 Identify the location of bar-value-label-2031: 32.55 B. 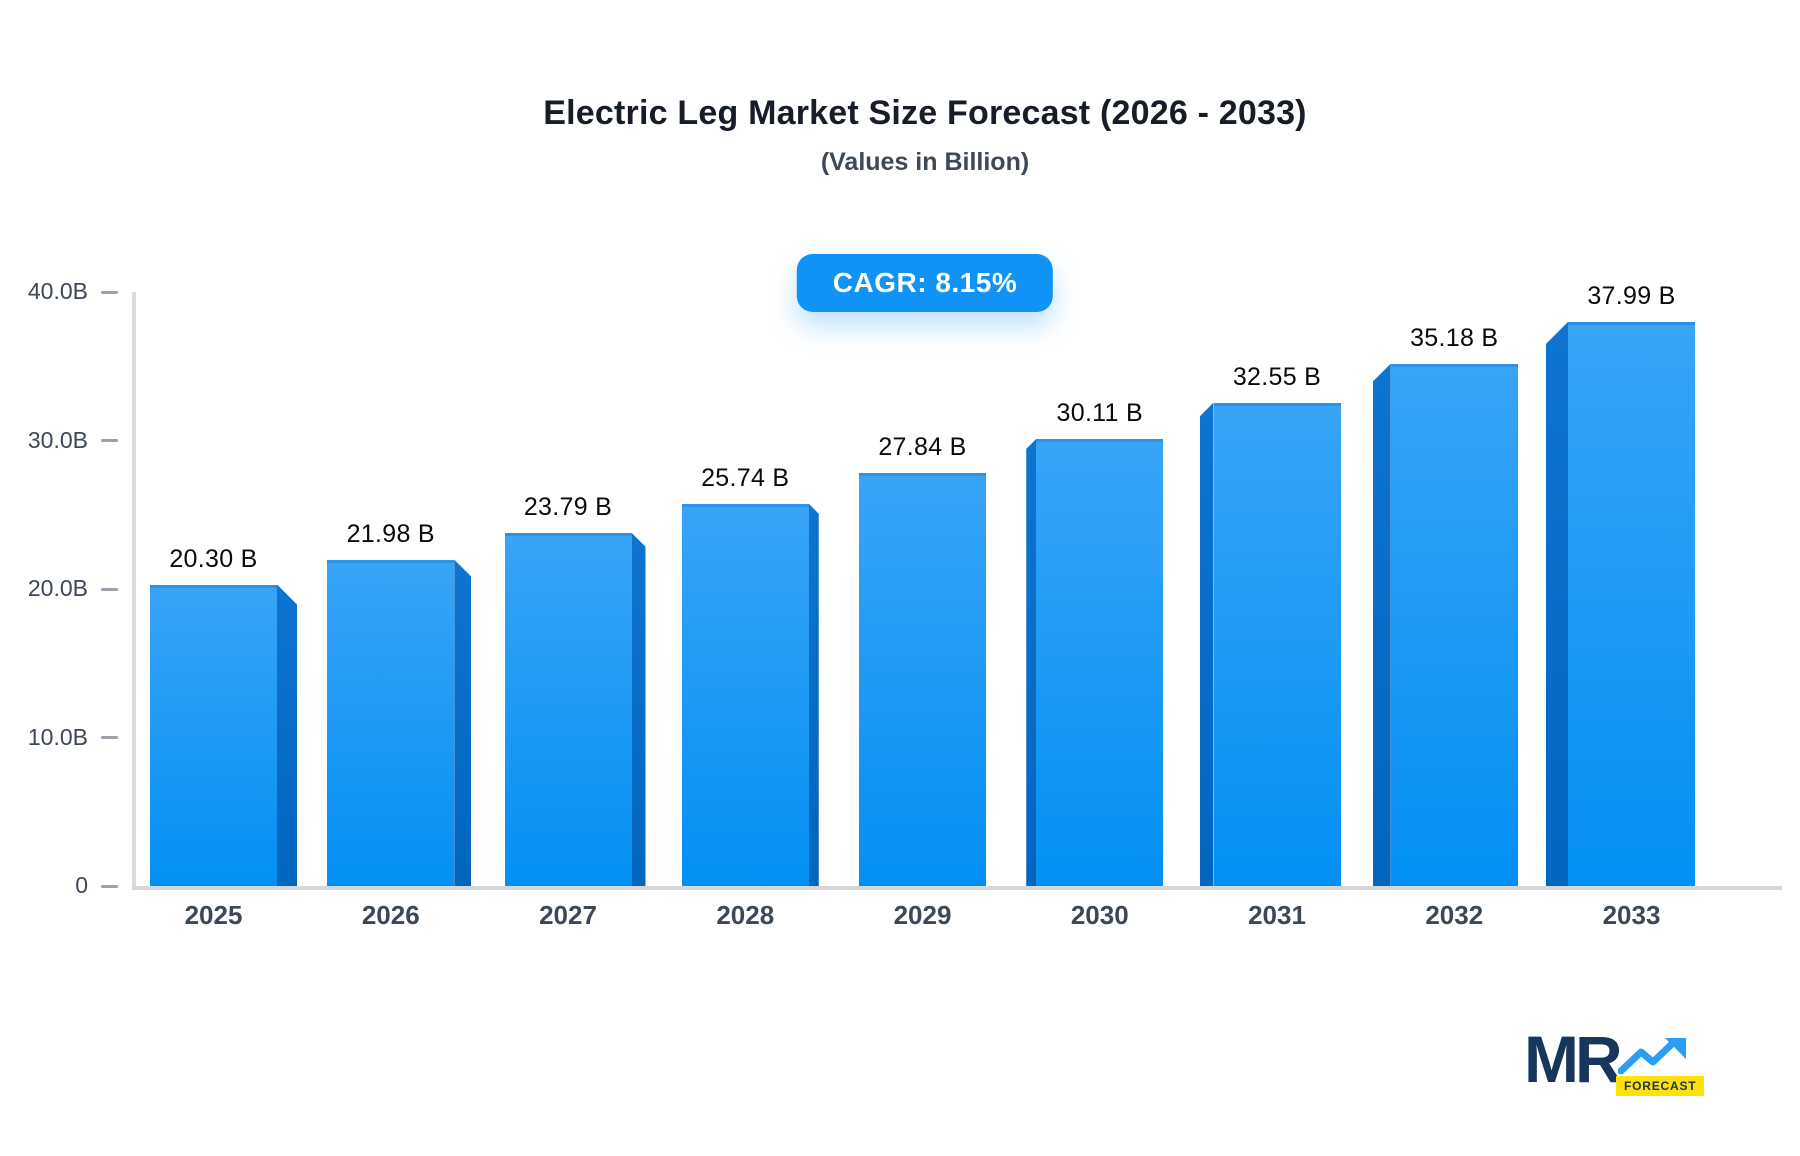
(1277, 376).